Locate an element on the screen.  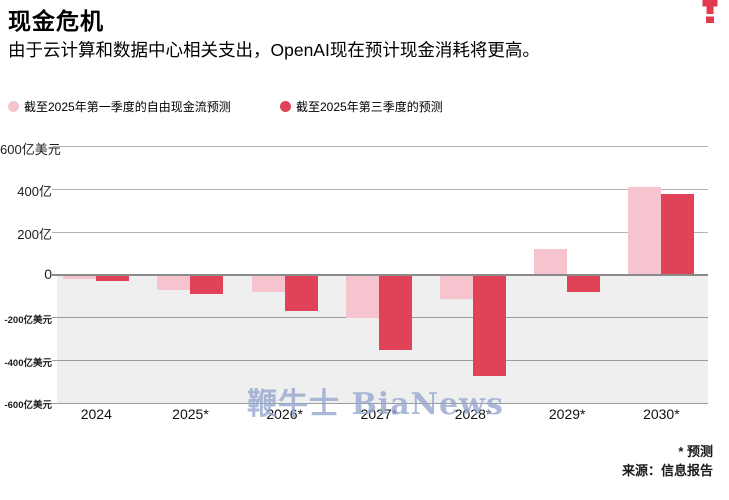
grid-line--600 is located at coordinates (380, 403).